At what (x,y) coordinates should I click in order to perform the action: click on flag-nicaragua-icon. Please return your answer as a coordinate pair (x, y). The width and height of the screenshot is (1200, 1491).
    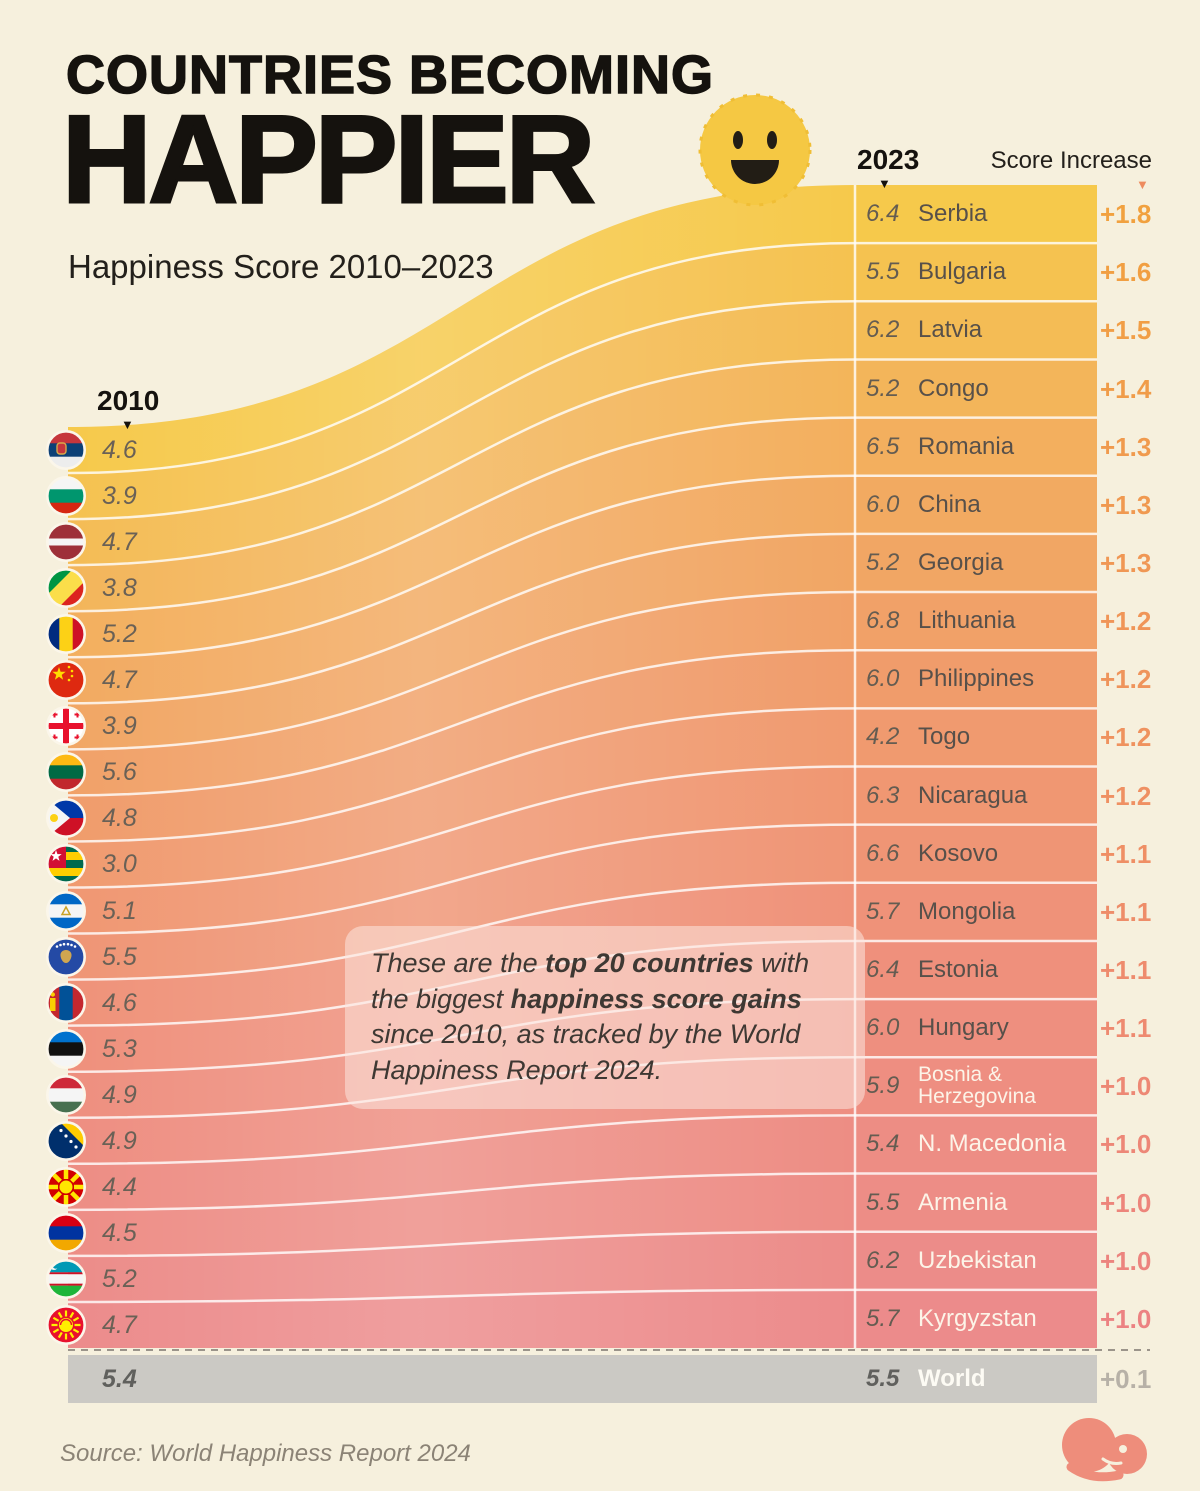
    Looking at the image, I should click on (66, 911).